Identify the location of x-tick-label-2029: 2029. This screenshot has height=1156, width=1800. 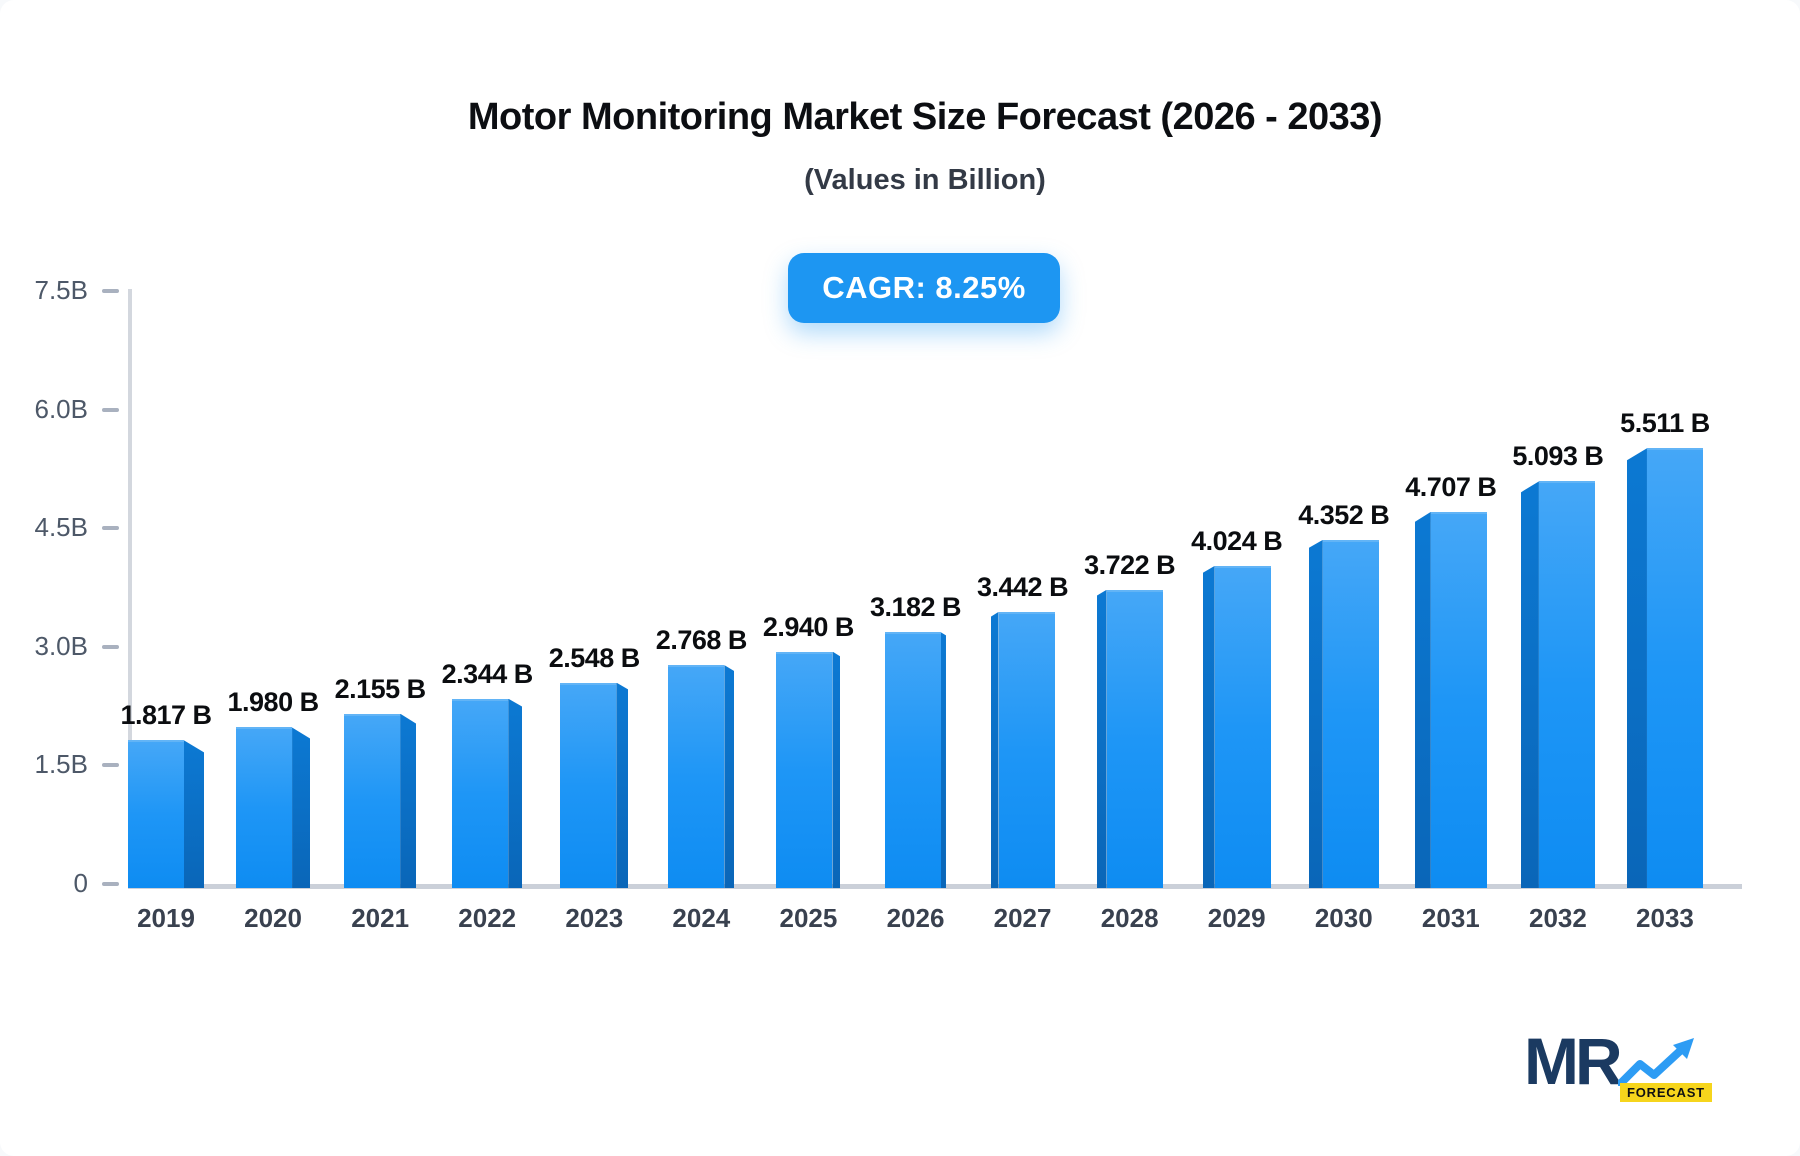
(1236, 918).